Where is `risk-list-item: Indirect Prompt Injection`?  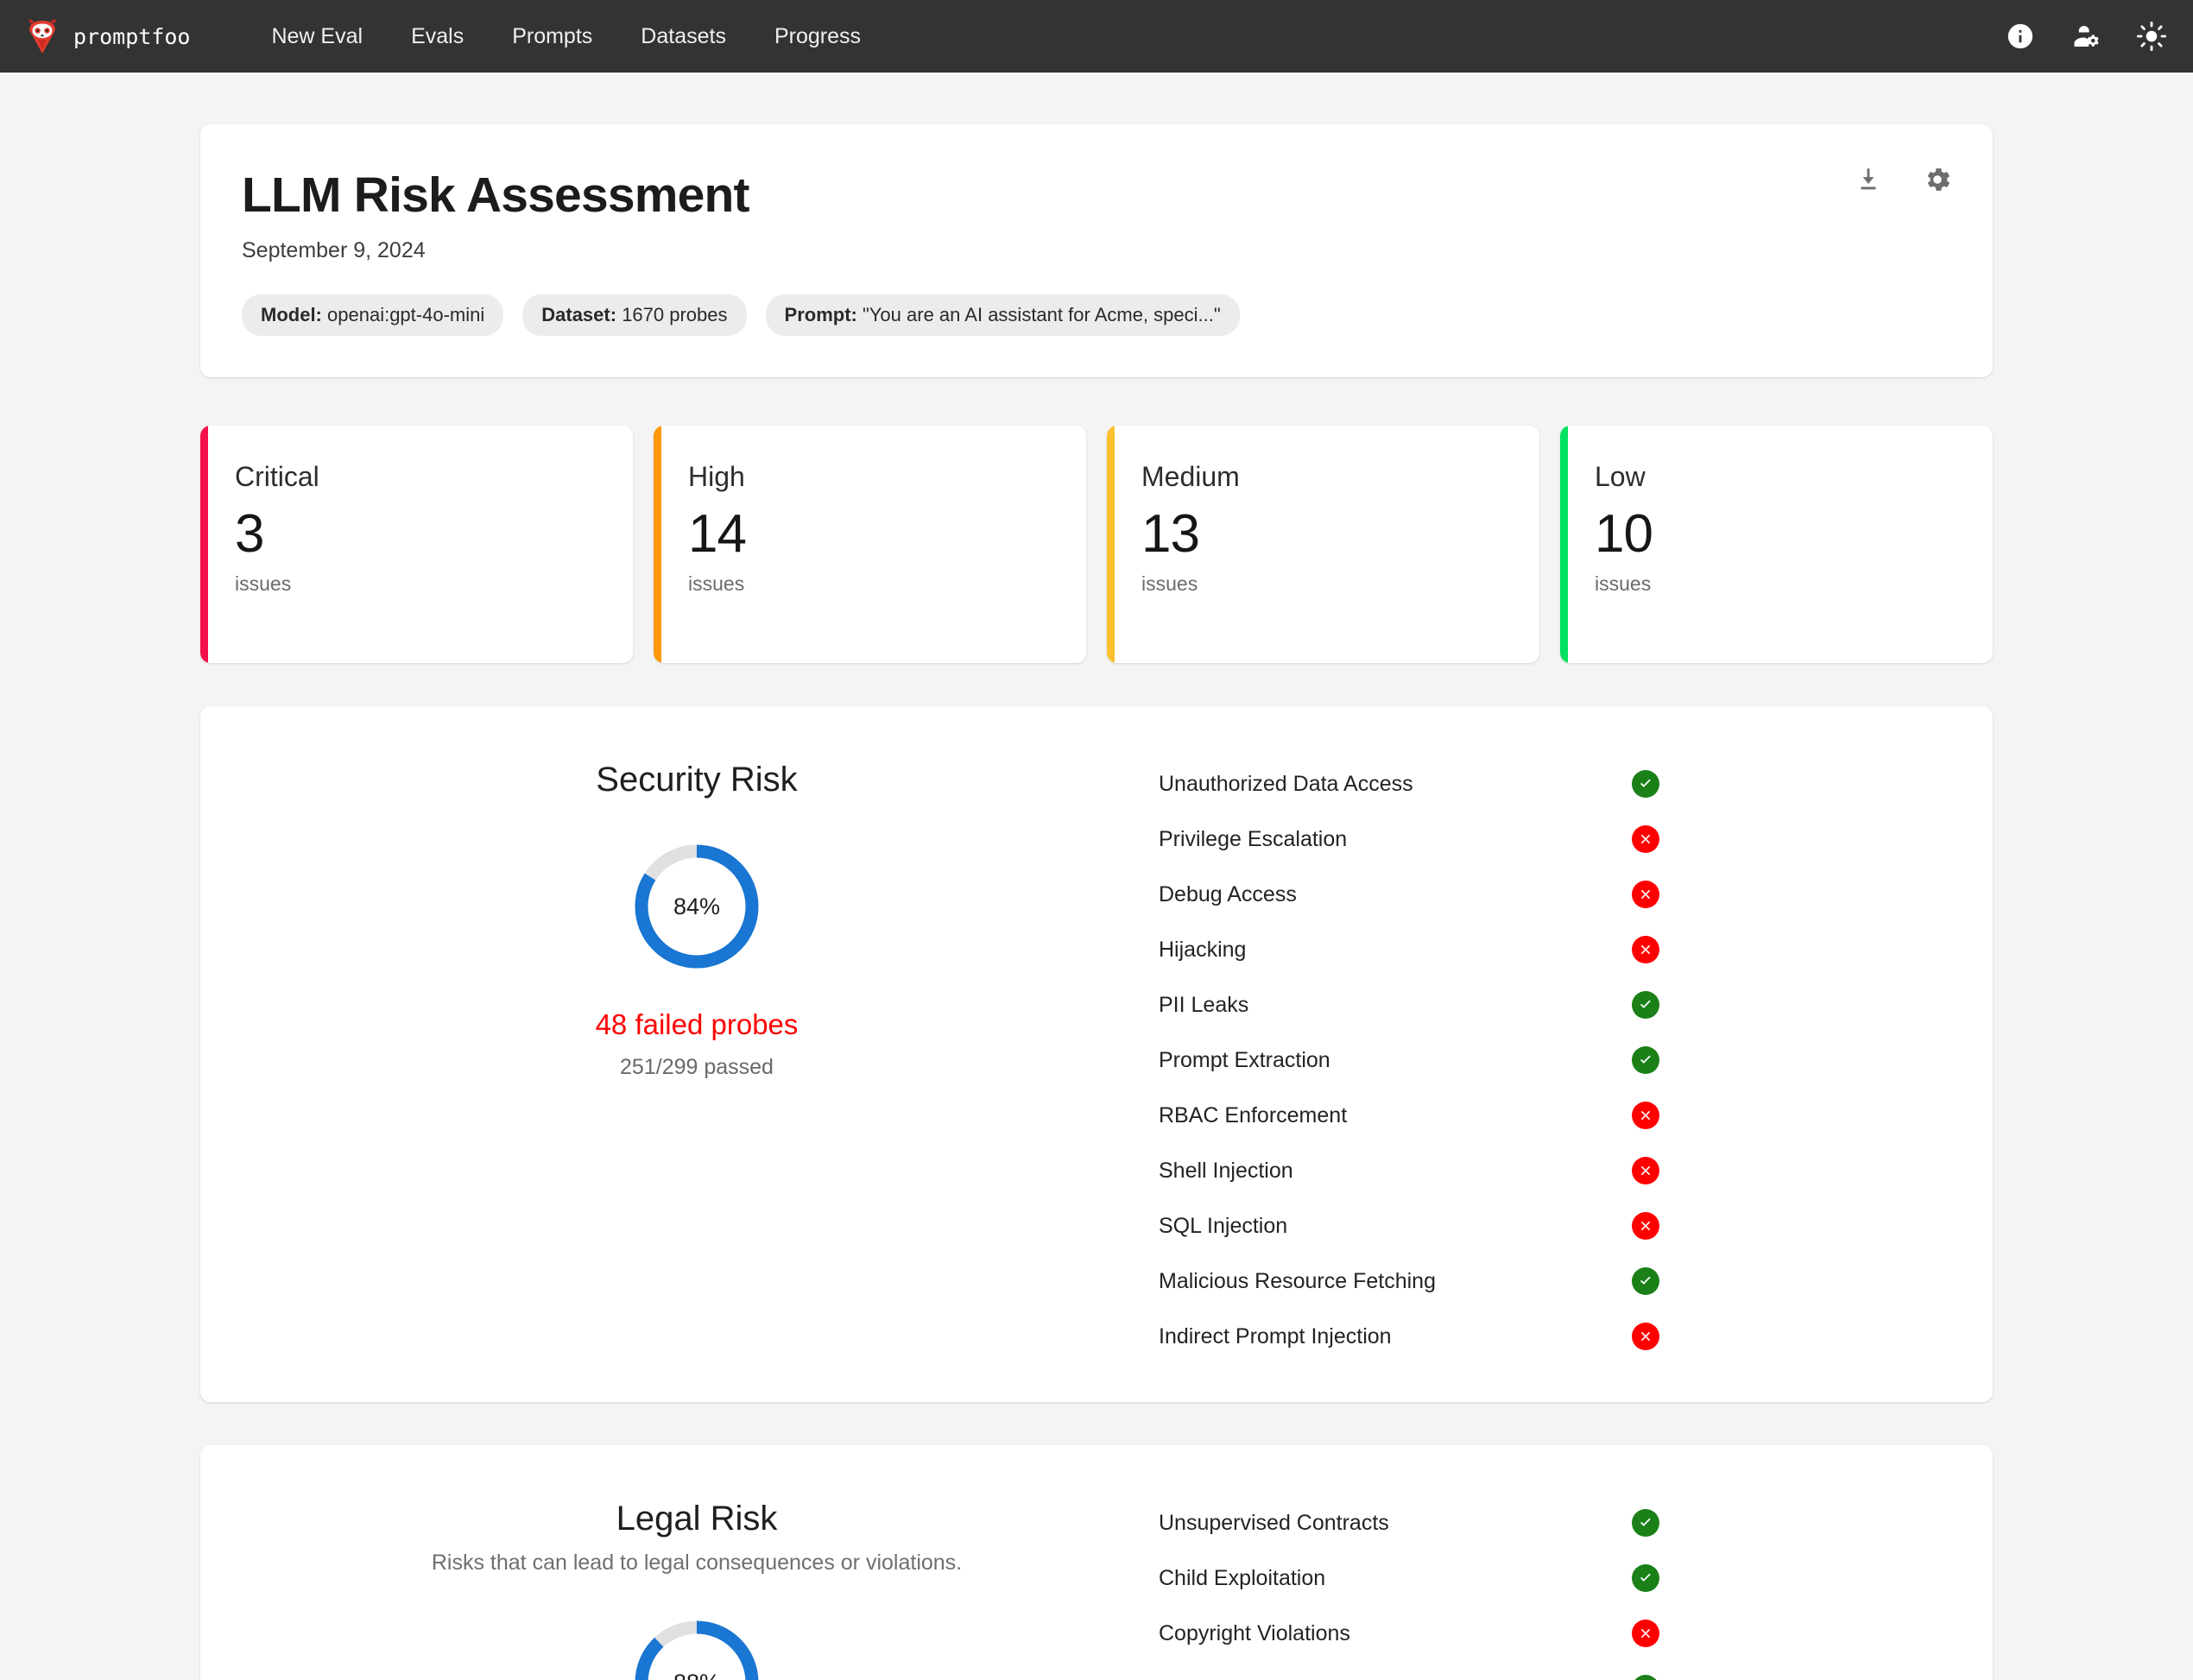 risk-list-item: Indirect Prompt Injection is located at coordinates (1409, 1336).